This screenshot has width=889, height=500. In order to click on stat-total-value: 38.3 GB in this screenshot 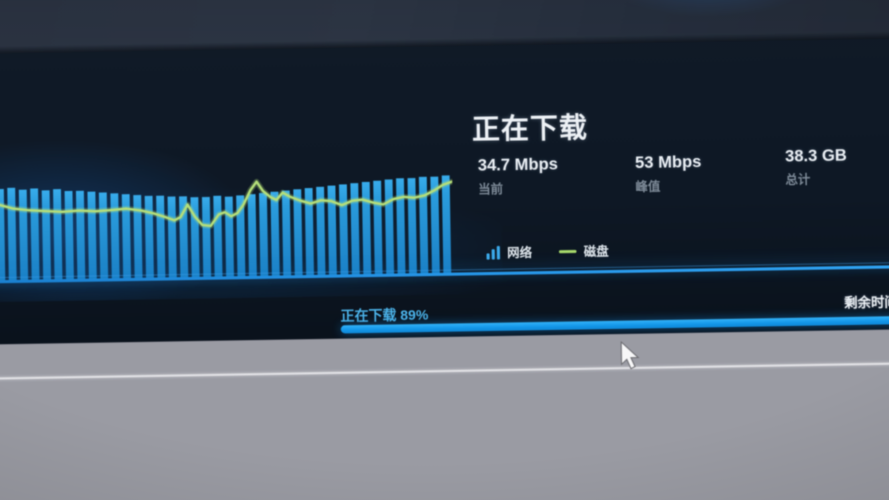, I will do `click(815, 156)`.